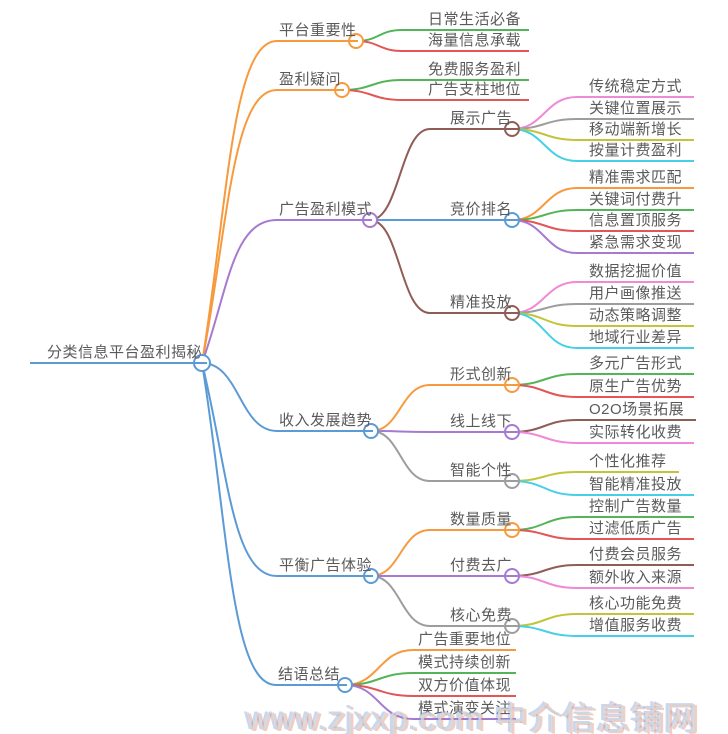  I want to click on node-keyword-paid-boost: 关键词付费升, so click(636, 201).